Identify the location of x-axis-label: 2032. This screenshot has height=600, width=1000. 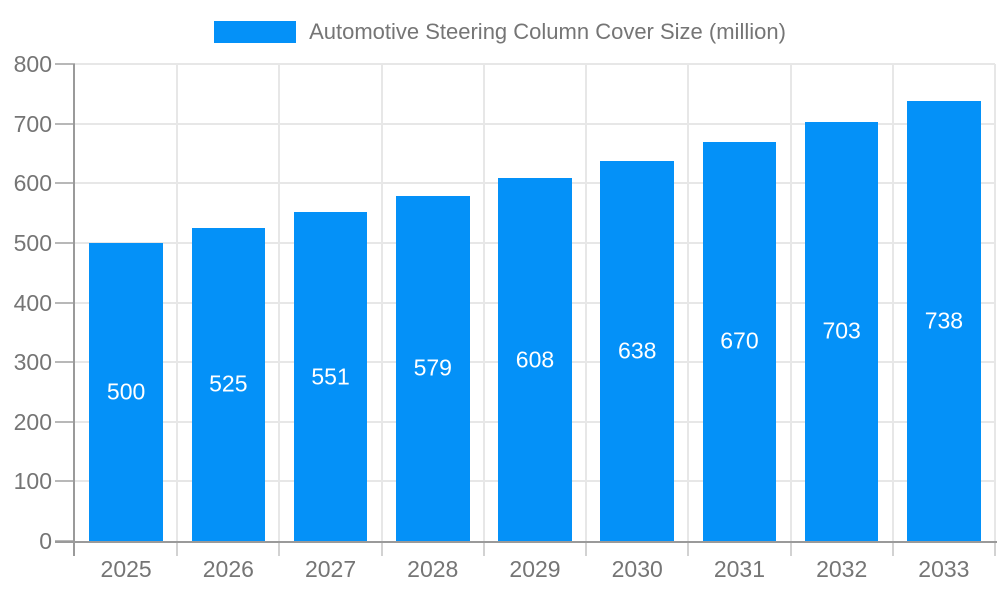
(842, 569).